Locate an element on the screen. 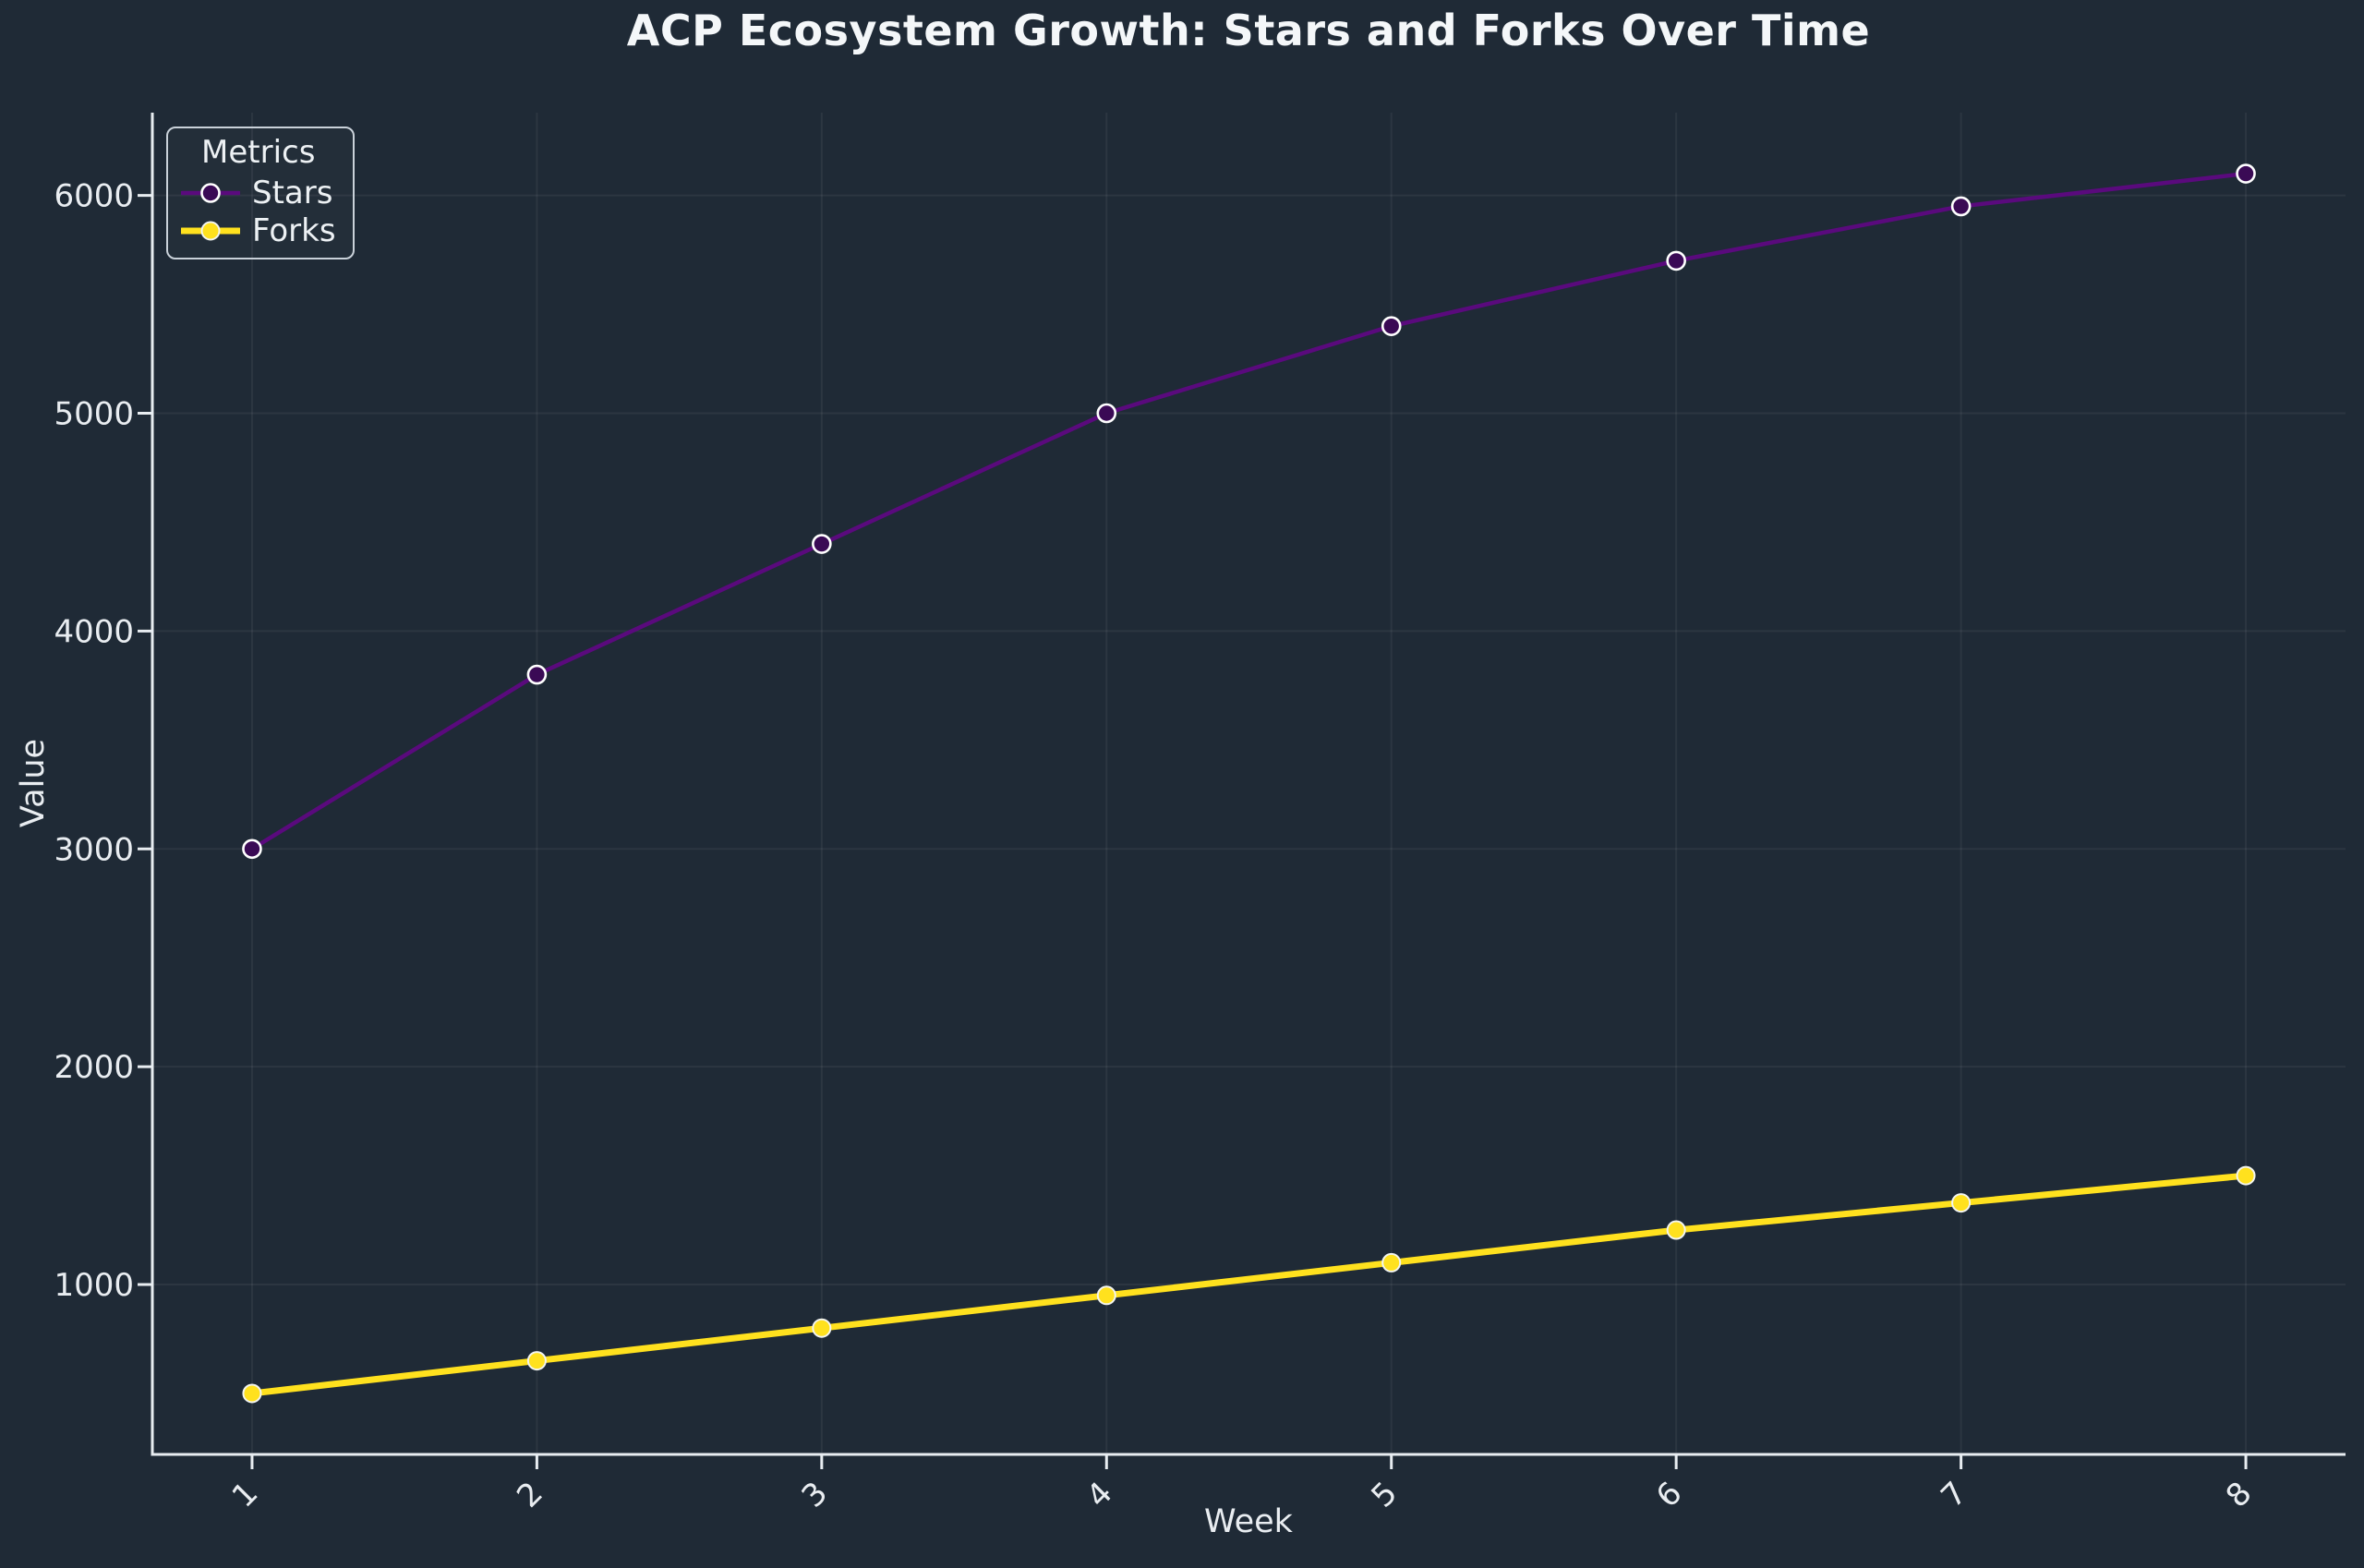 The width and height of the screenshot is (2364, 1568). x-tick-label: 8 is located at coordinates (2239, 1495).